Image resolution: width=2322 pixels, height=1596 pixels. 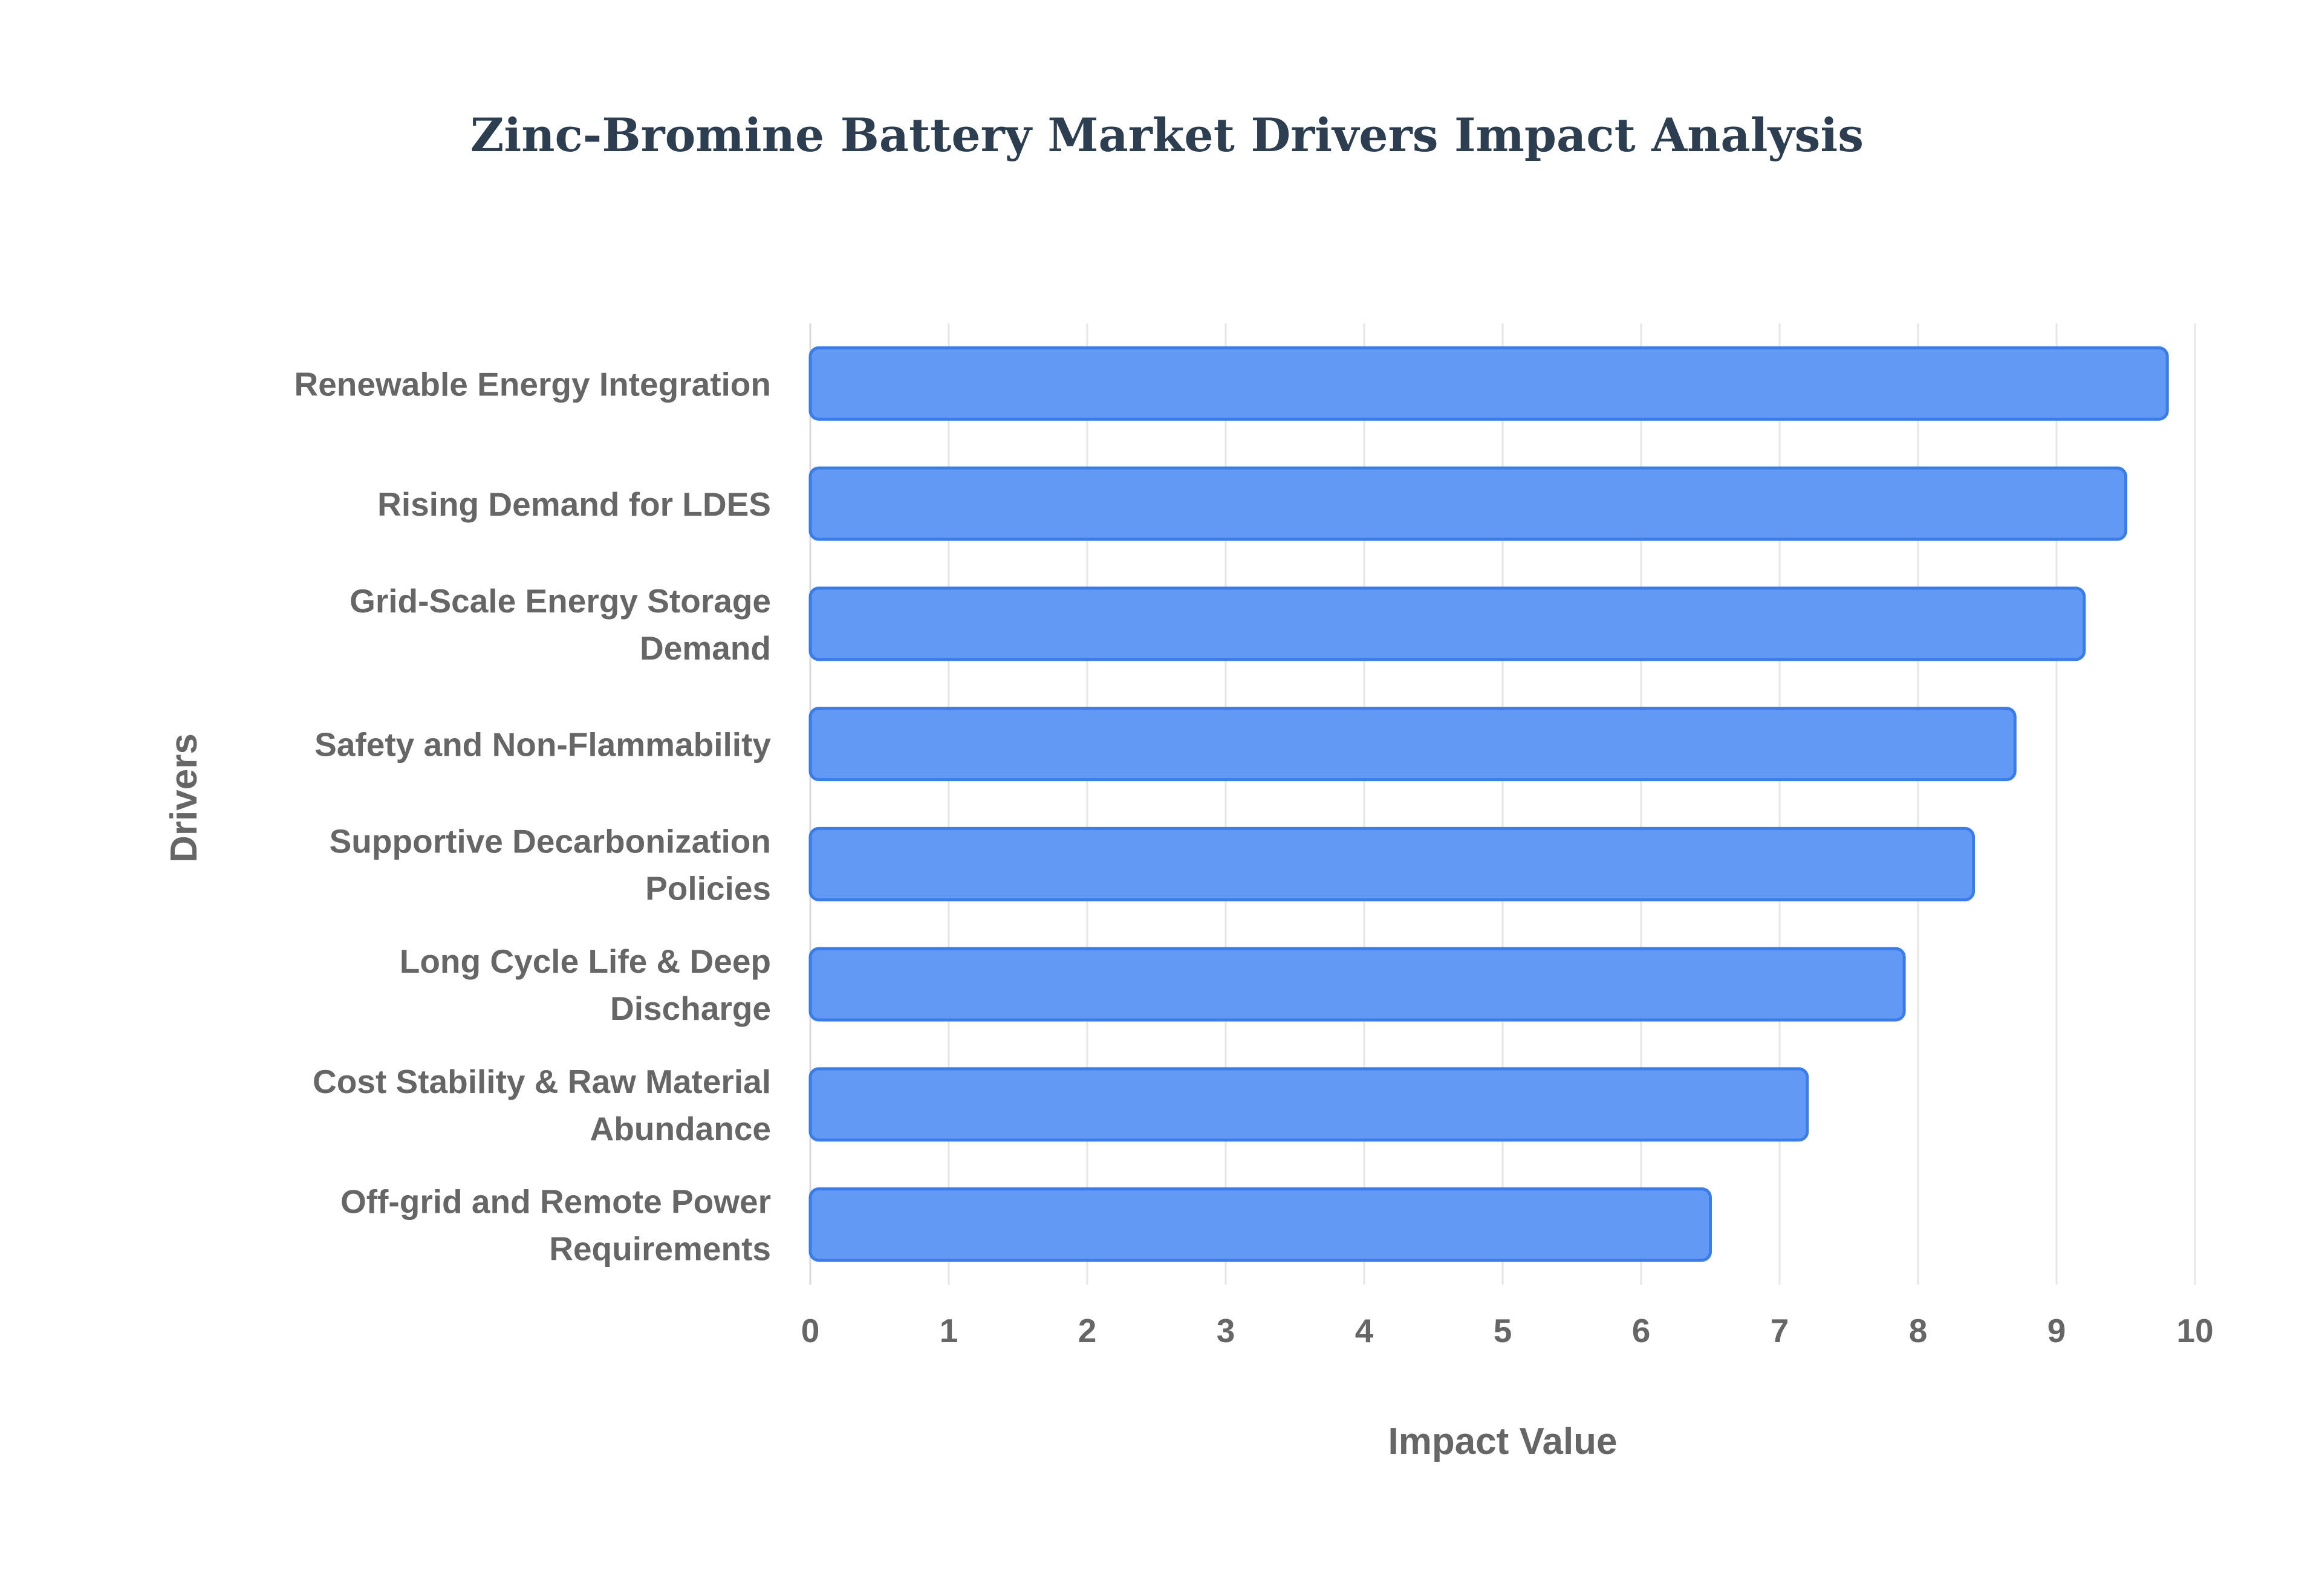 I want to click on category-label: Supportive Decarbonization Policies, so click(x=550, y=864).